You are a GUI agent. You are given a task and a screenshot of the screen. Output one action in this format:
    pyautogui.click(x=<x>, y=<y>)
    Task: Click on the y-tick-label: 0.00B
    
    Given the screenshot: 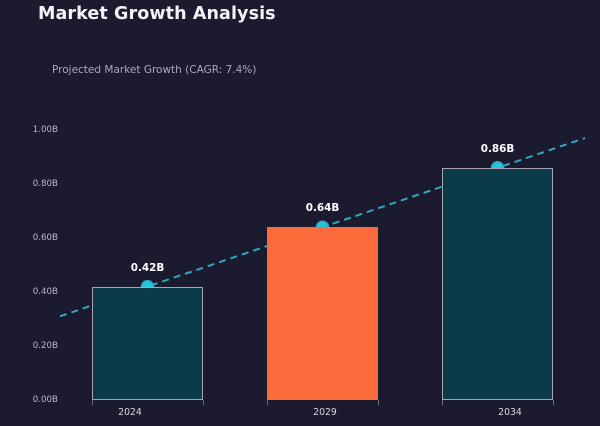 What is the action you would take?
    pyautogui.click(x=45, y=400)
    